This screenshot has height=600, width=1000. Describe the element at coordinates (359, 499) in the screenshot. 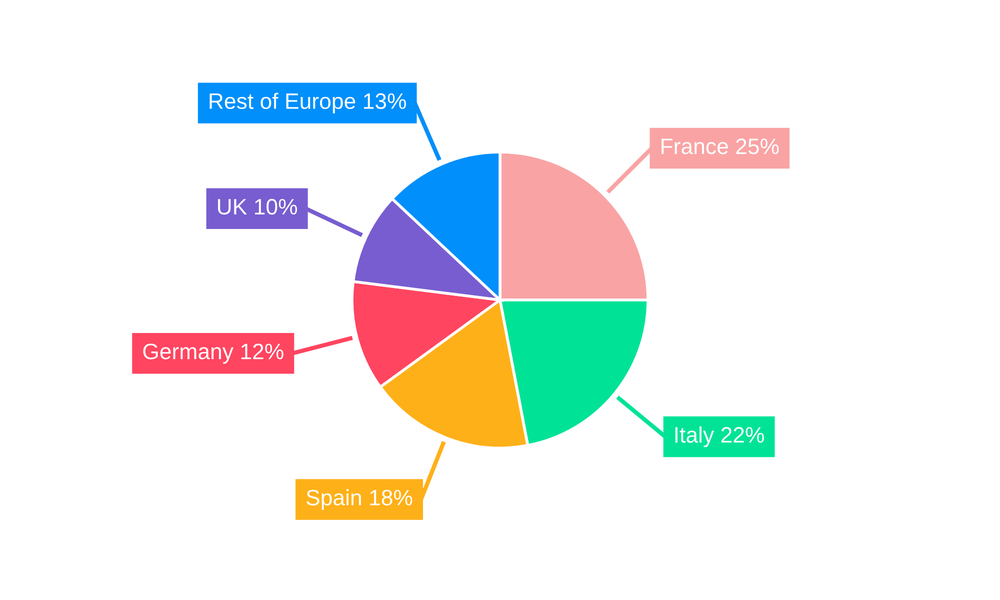

I see `slice-label: Spain 18%` at that location.